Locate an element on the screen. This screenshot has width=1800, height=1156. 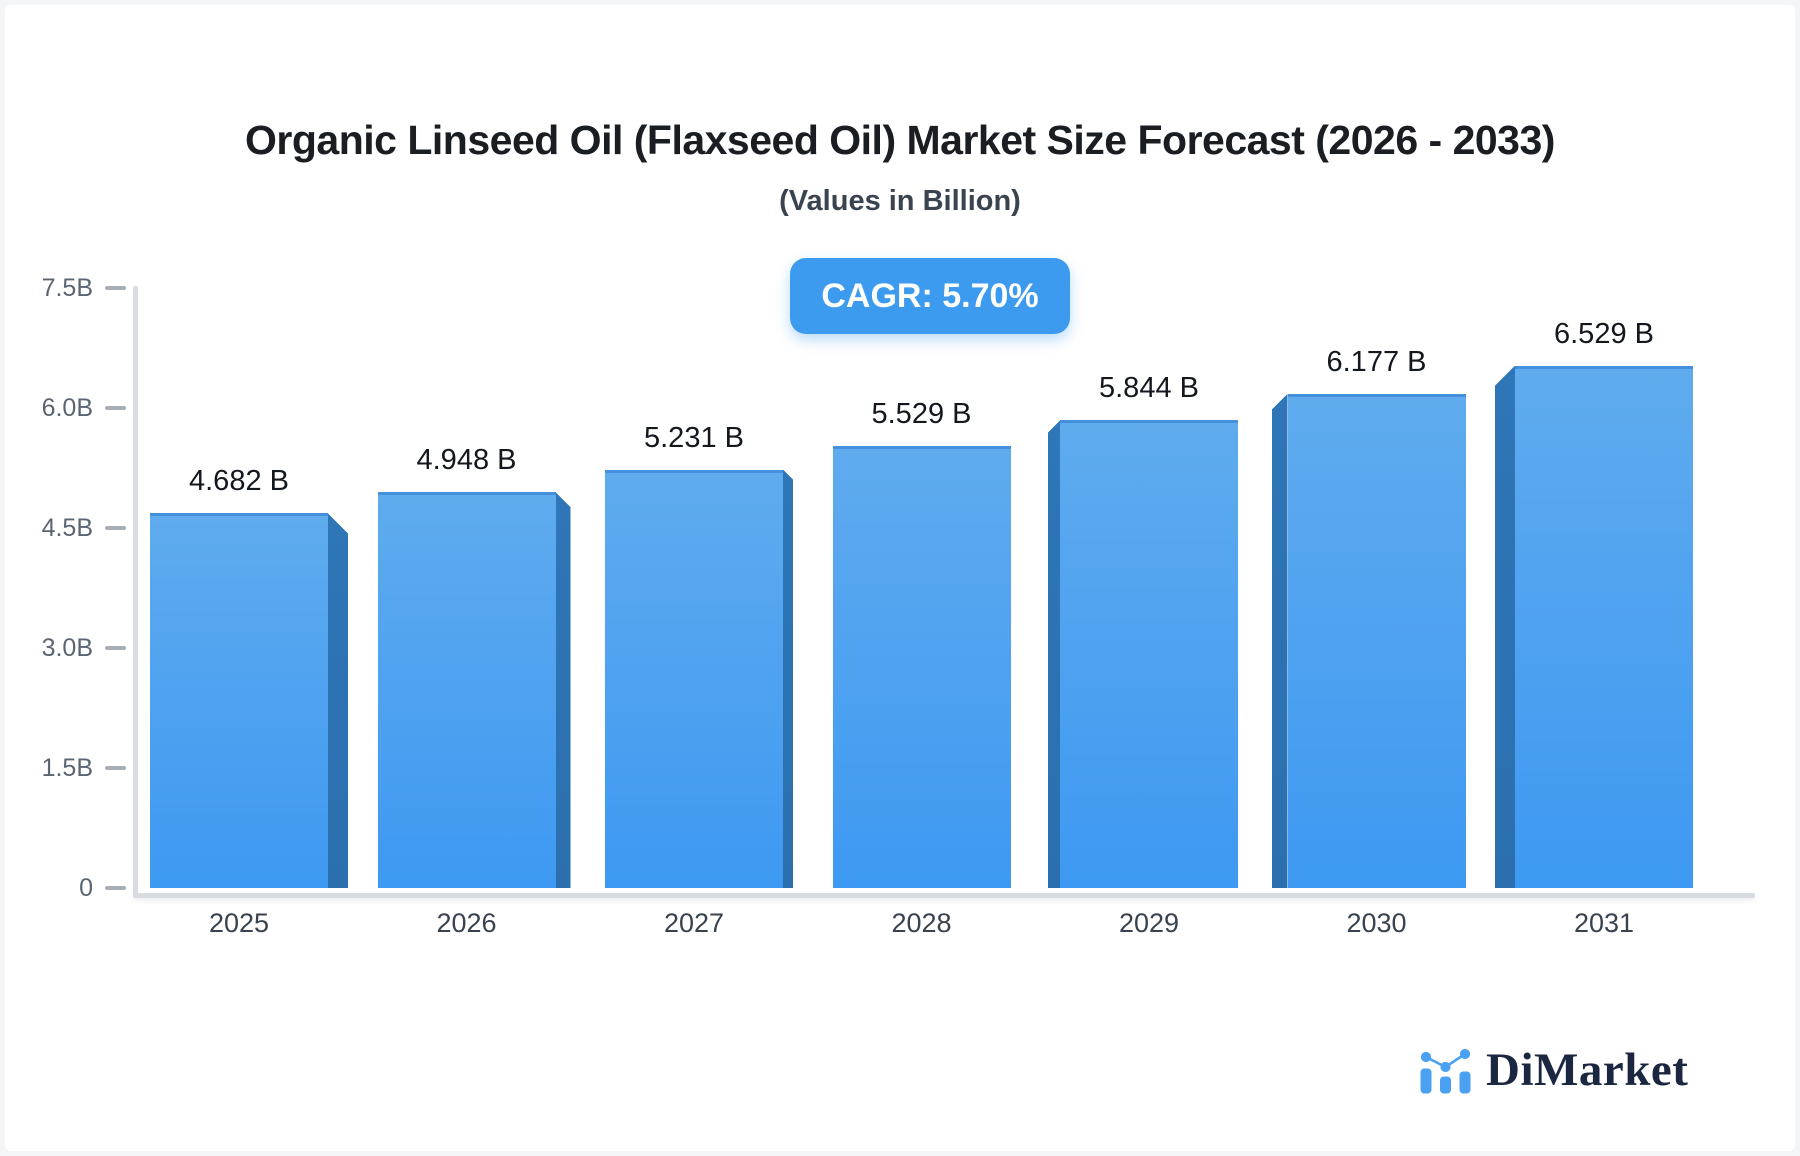
bar-2025 is located at coordinates (239, 700).